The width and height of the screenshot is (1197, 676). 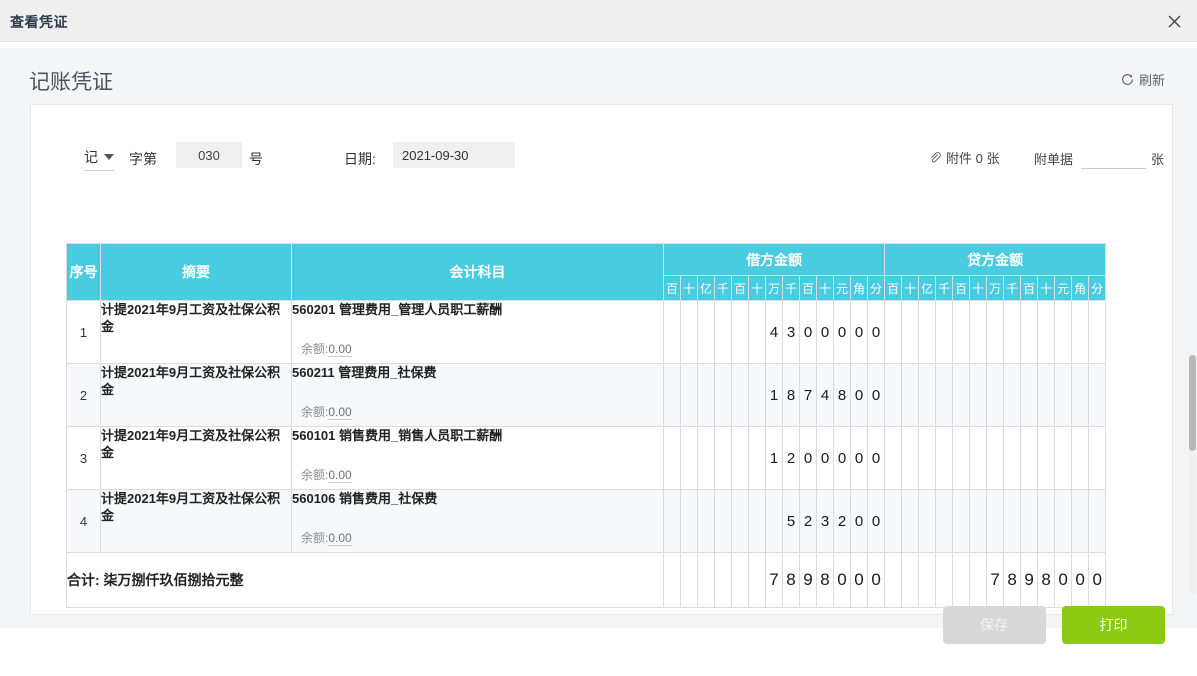 What do you see at coordinates (791, 332) in the screenshot?
I see `amount-digit-cell: 3` at bounding box center [791, 332].